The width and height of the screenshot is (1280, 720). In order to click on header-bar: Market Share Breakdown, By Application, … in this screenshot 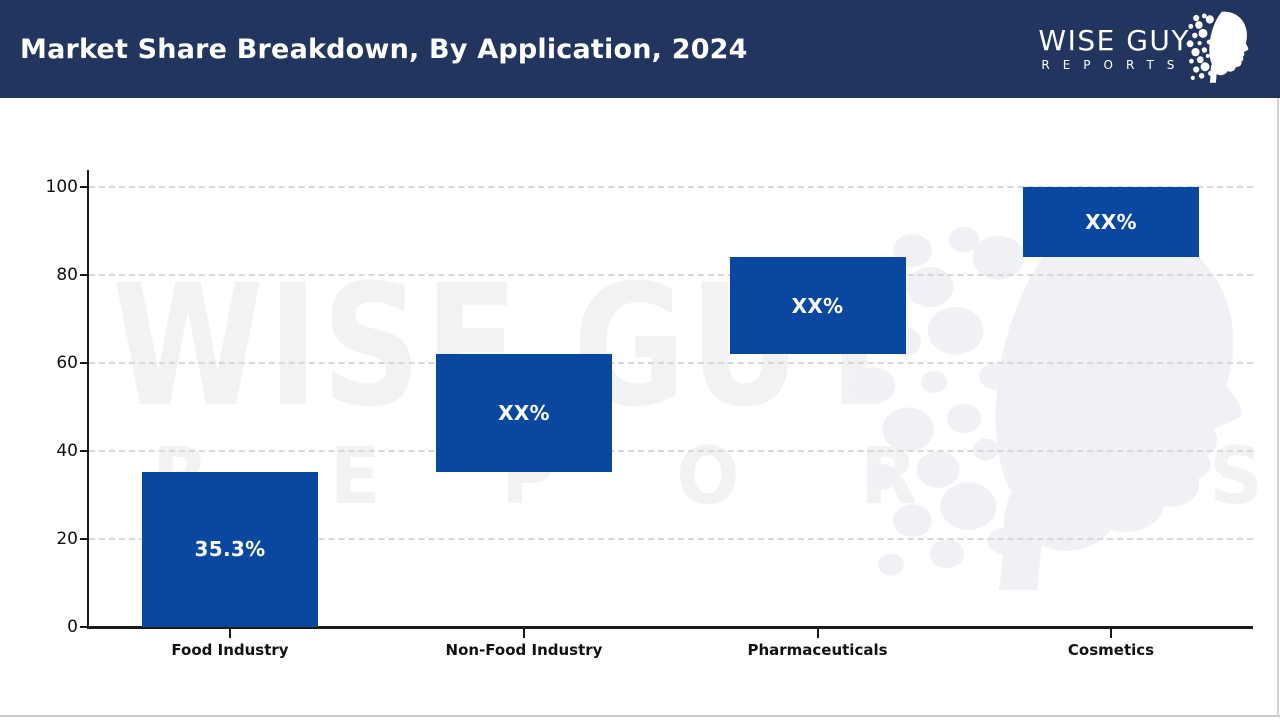, I will do `click(640, 49)`.